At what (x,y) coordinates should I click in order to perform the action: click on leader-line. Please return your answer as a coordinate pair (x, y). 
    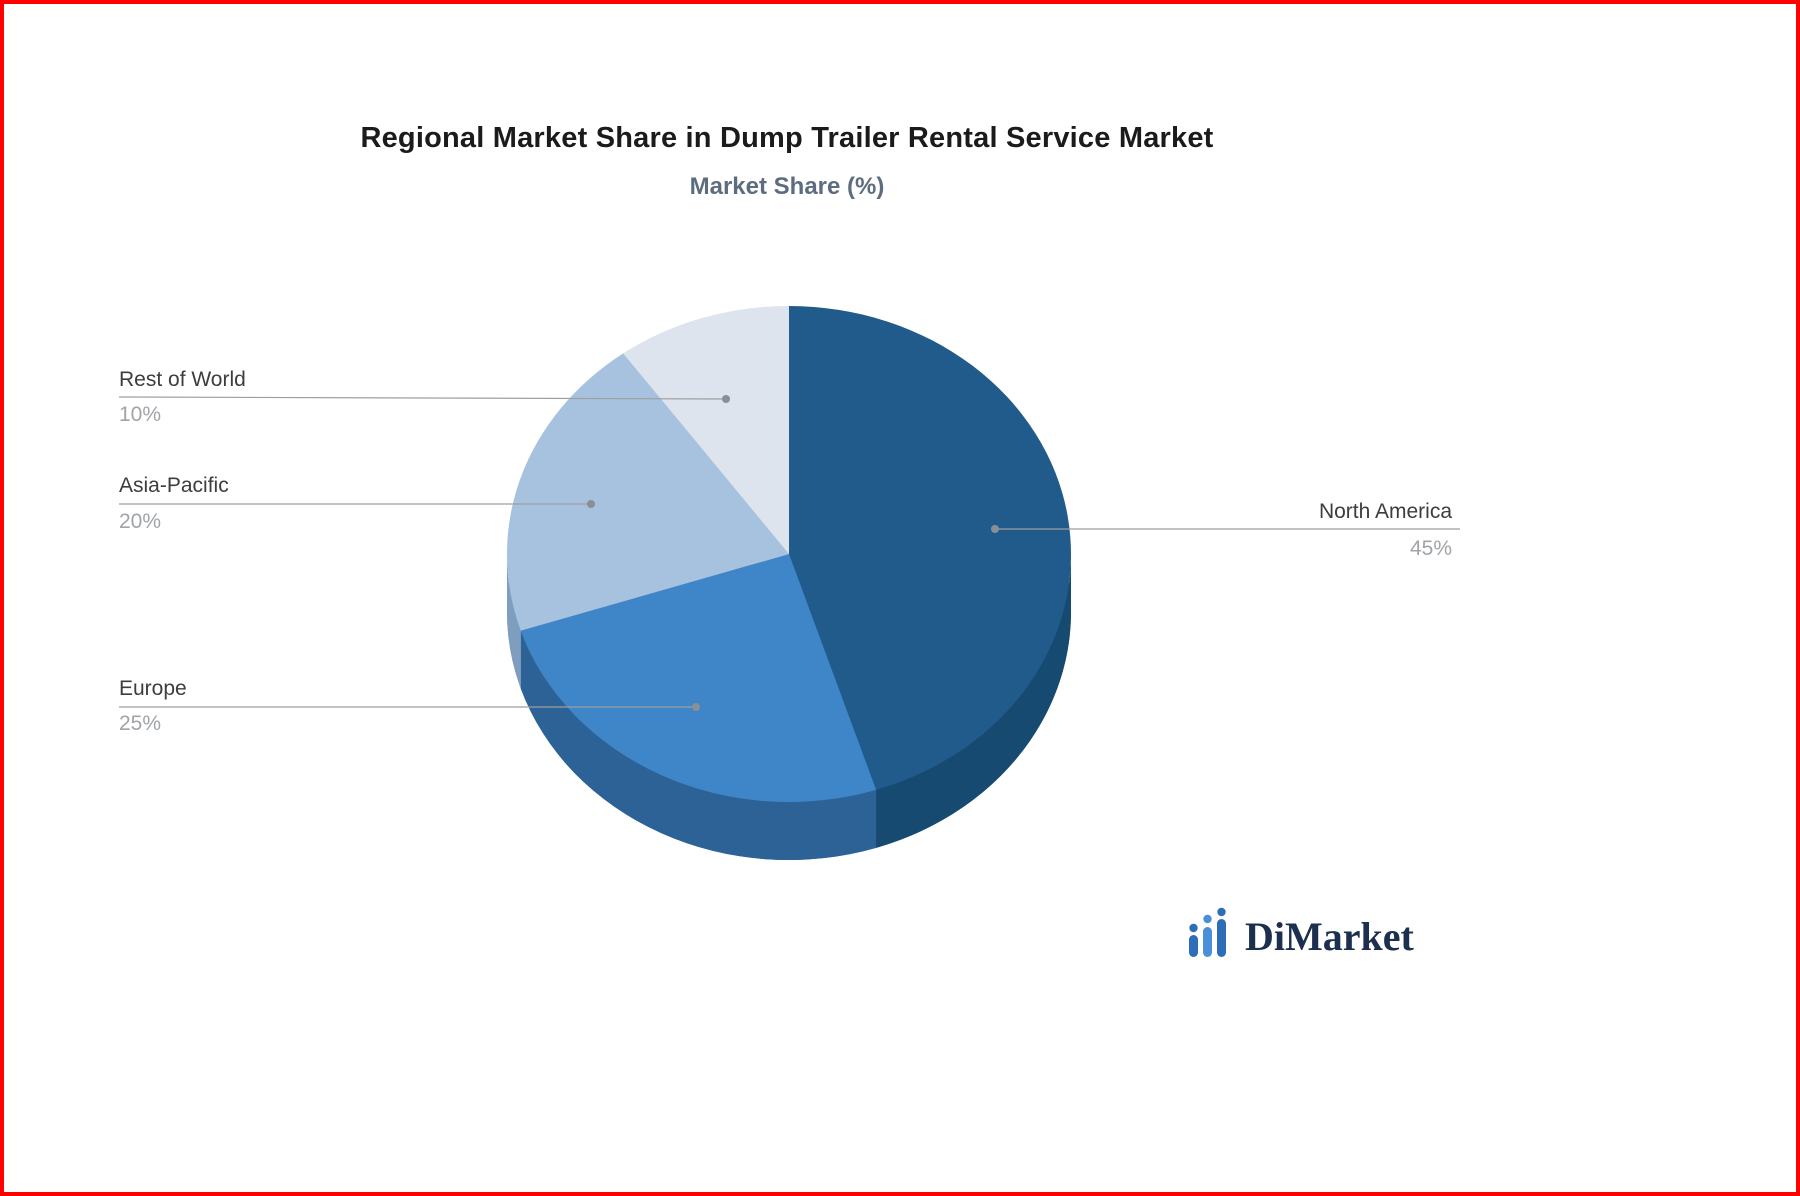
    Looking at the image, I should click on (422, 398).